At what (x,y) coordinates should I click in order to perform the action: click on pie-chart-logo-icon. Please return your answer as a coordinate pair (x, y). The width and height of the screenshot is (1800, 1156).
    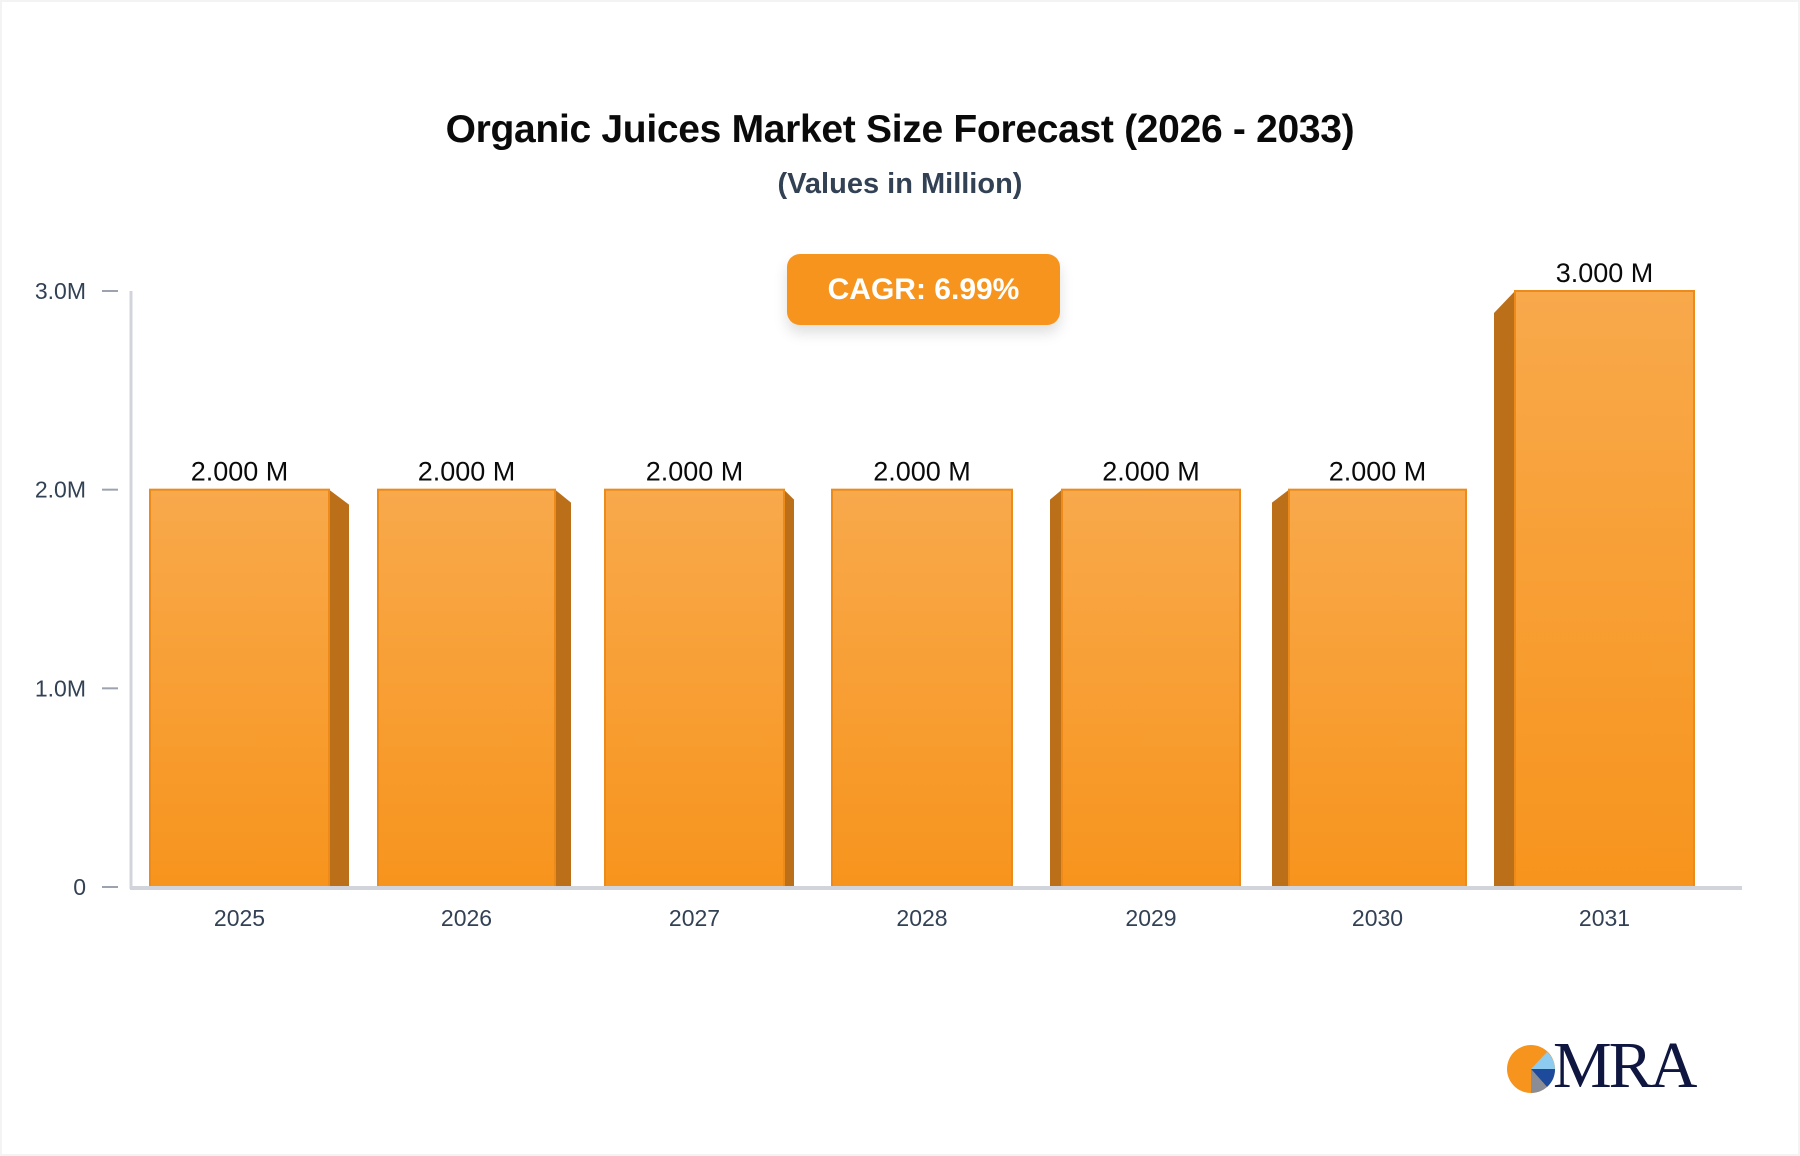
    Looking at the image, I should click on (1531, 1069).